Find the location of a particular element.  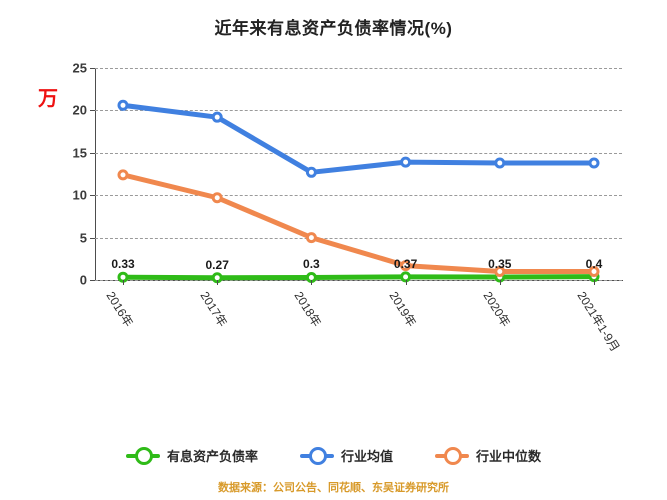

x-tick-label: 2017年 is located at coordinates (214, 309).